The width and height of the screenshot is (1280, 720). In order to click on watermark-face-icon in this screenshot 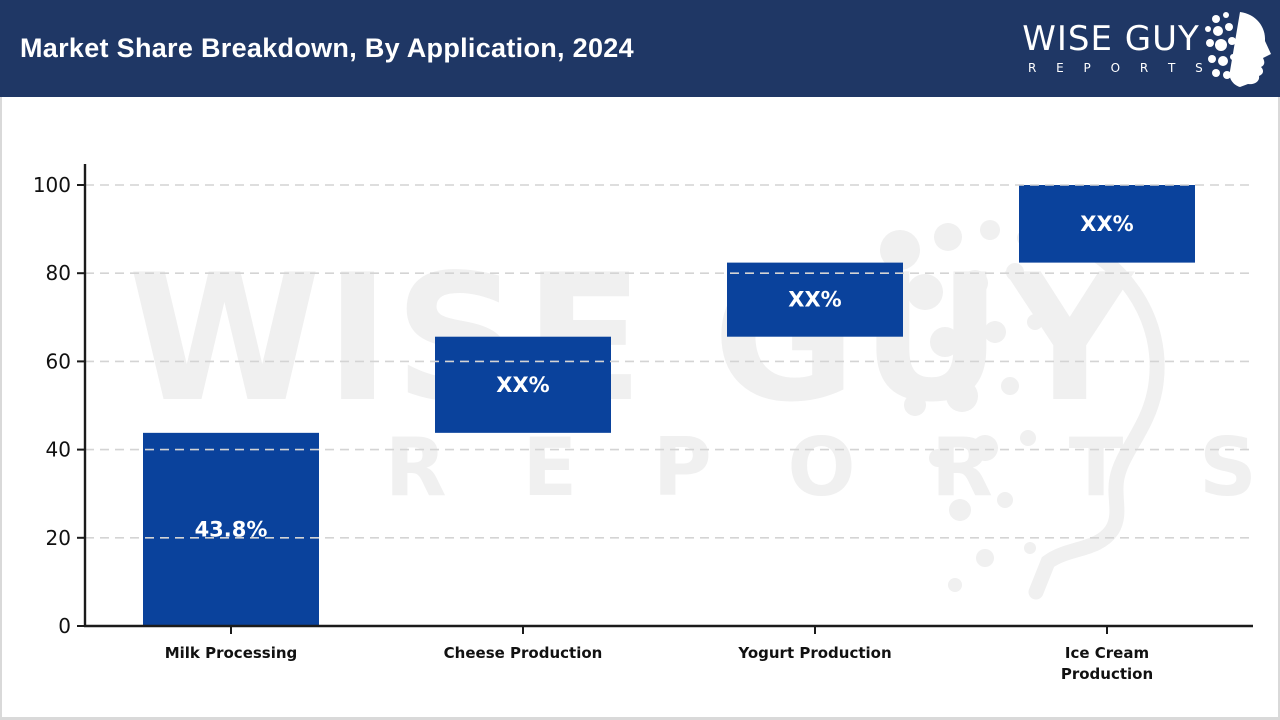, I will do `click(1014, 410)`.